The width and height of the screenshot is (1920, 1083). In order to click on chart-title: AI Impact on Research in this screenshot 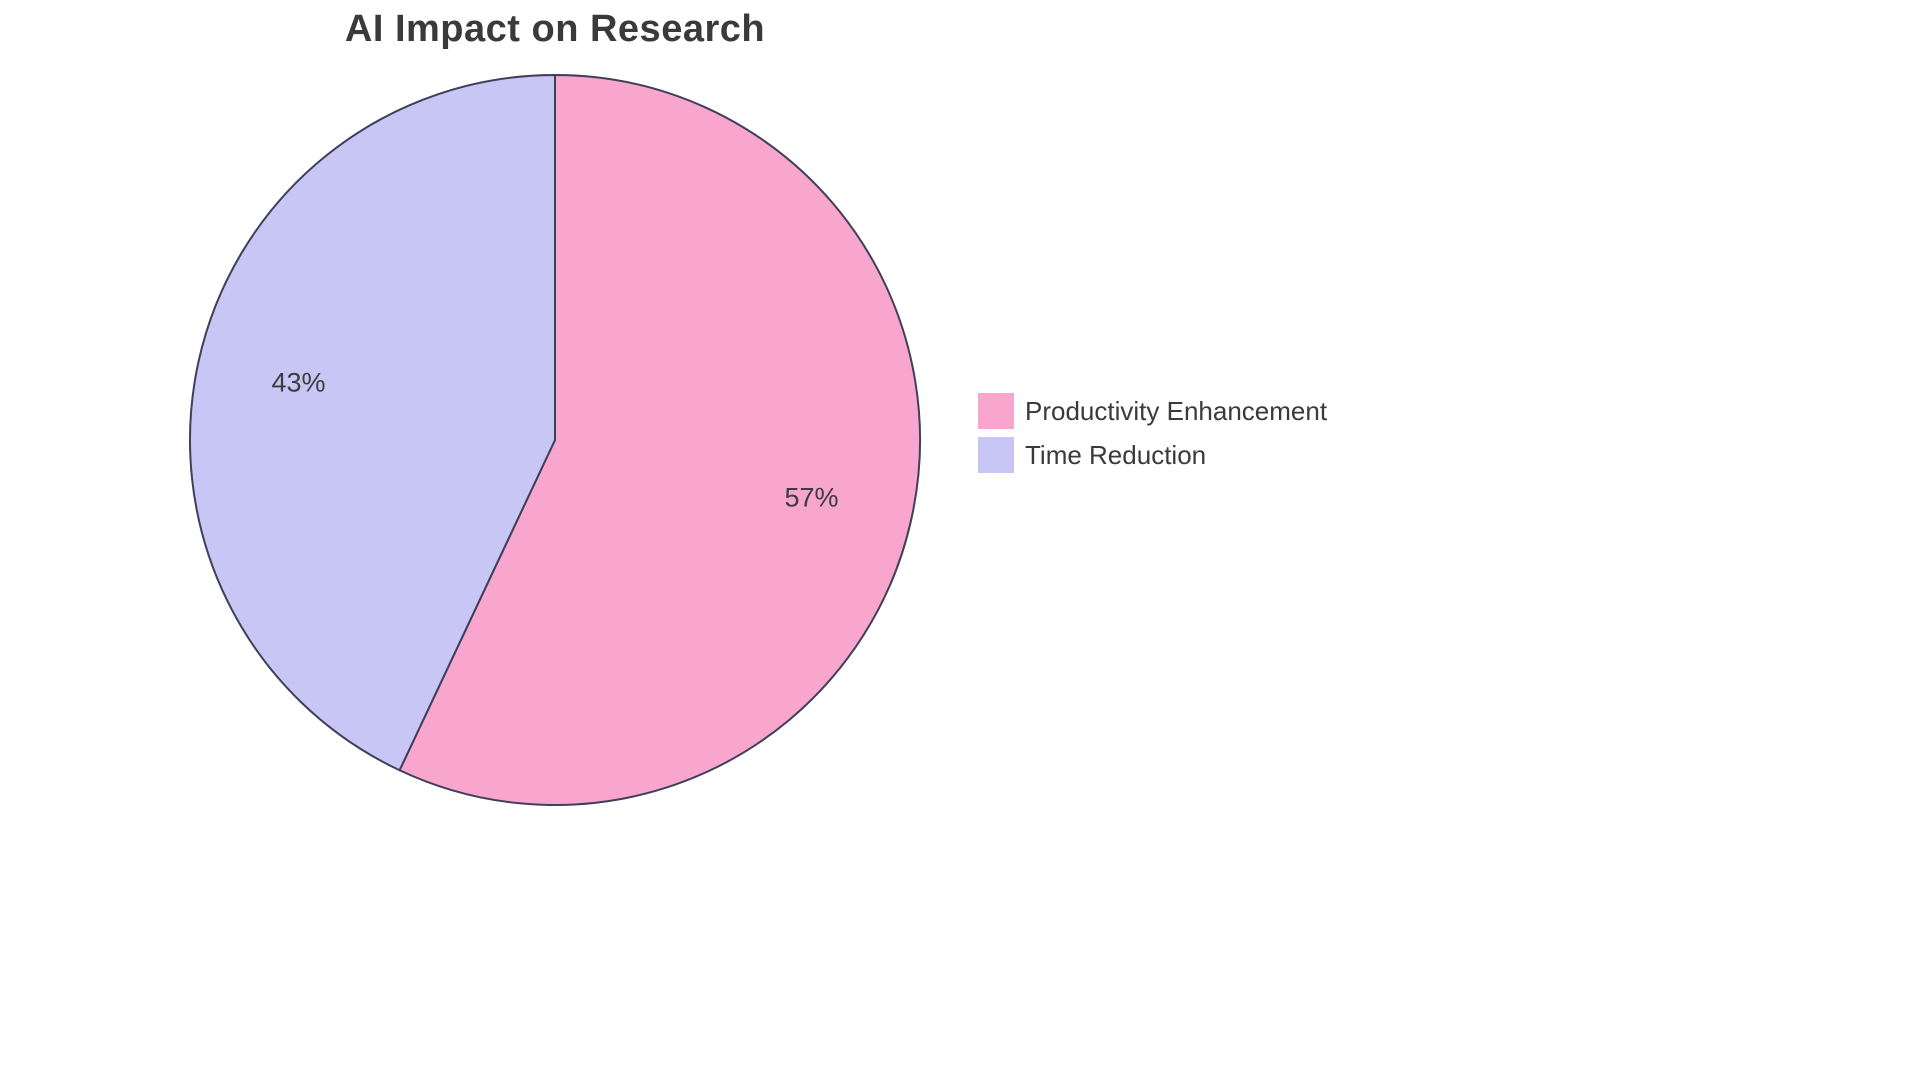, I will do `click(555, 29)`.